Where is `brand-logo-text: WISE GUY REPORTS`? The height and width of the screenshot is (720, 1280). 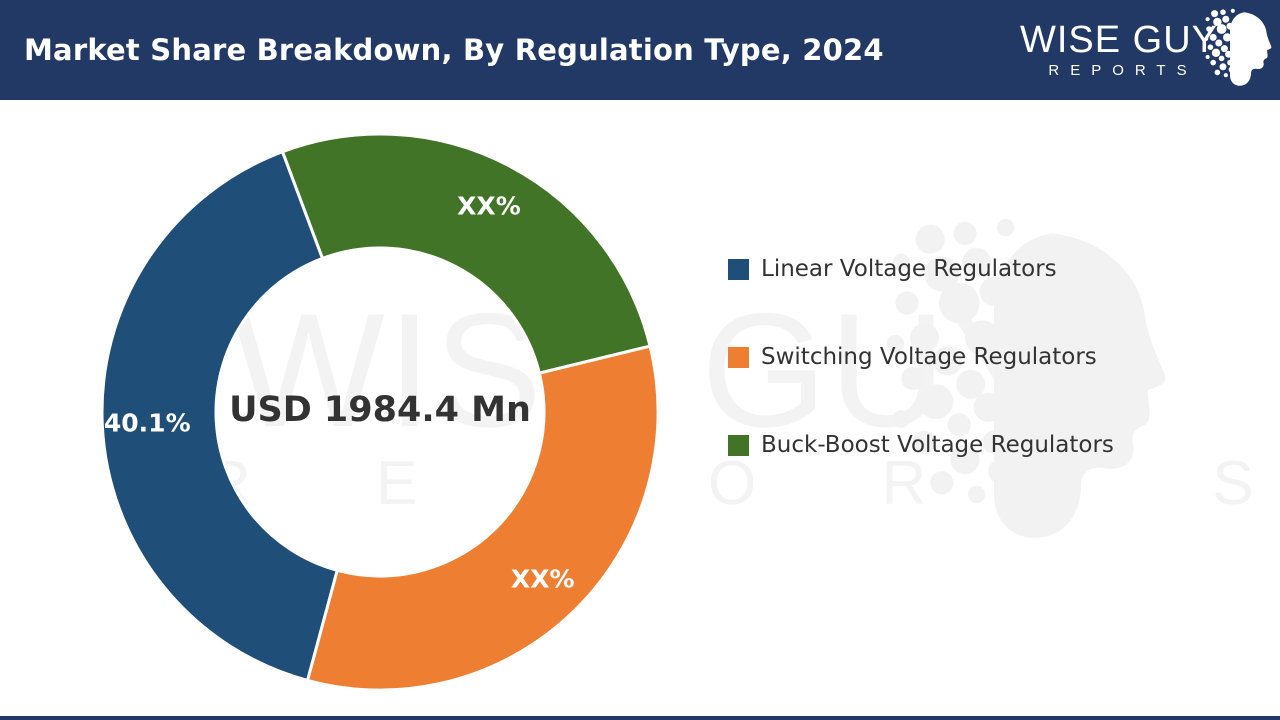
brand-logo-text: WISE GUY REPORTS is located at coordinates (1118, 49).